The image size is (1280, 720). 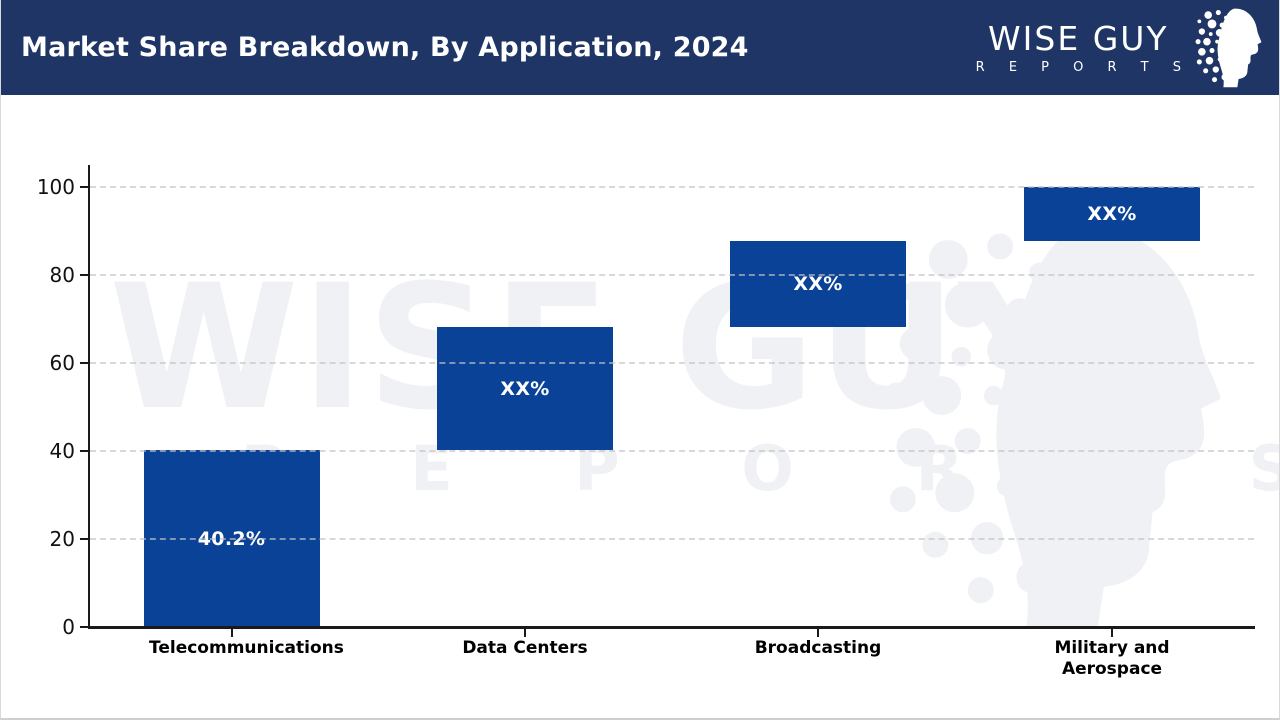 What do you see at coordinates (1078, 38) in the screenshot?
I see `brand-name: WISE GUY` at bounding box center [1078, 38].